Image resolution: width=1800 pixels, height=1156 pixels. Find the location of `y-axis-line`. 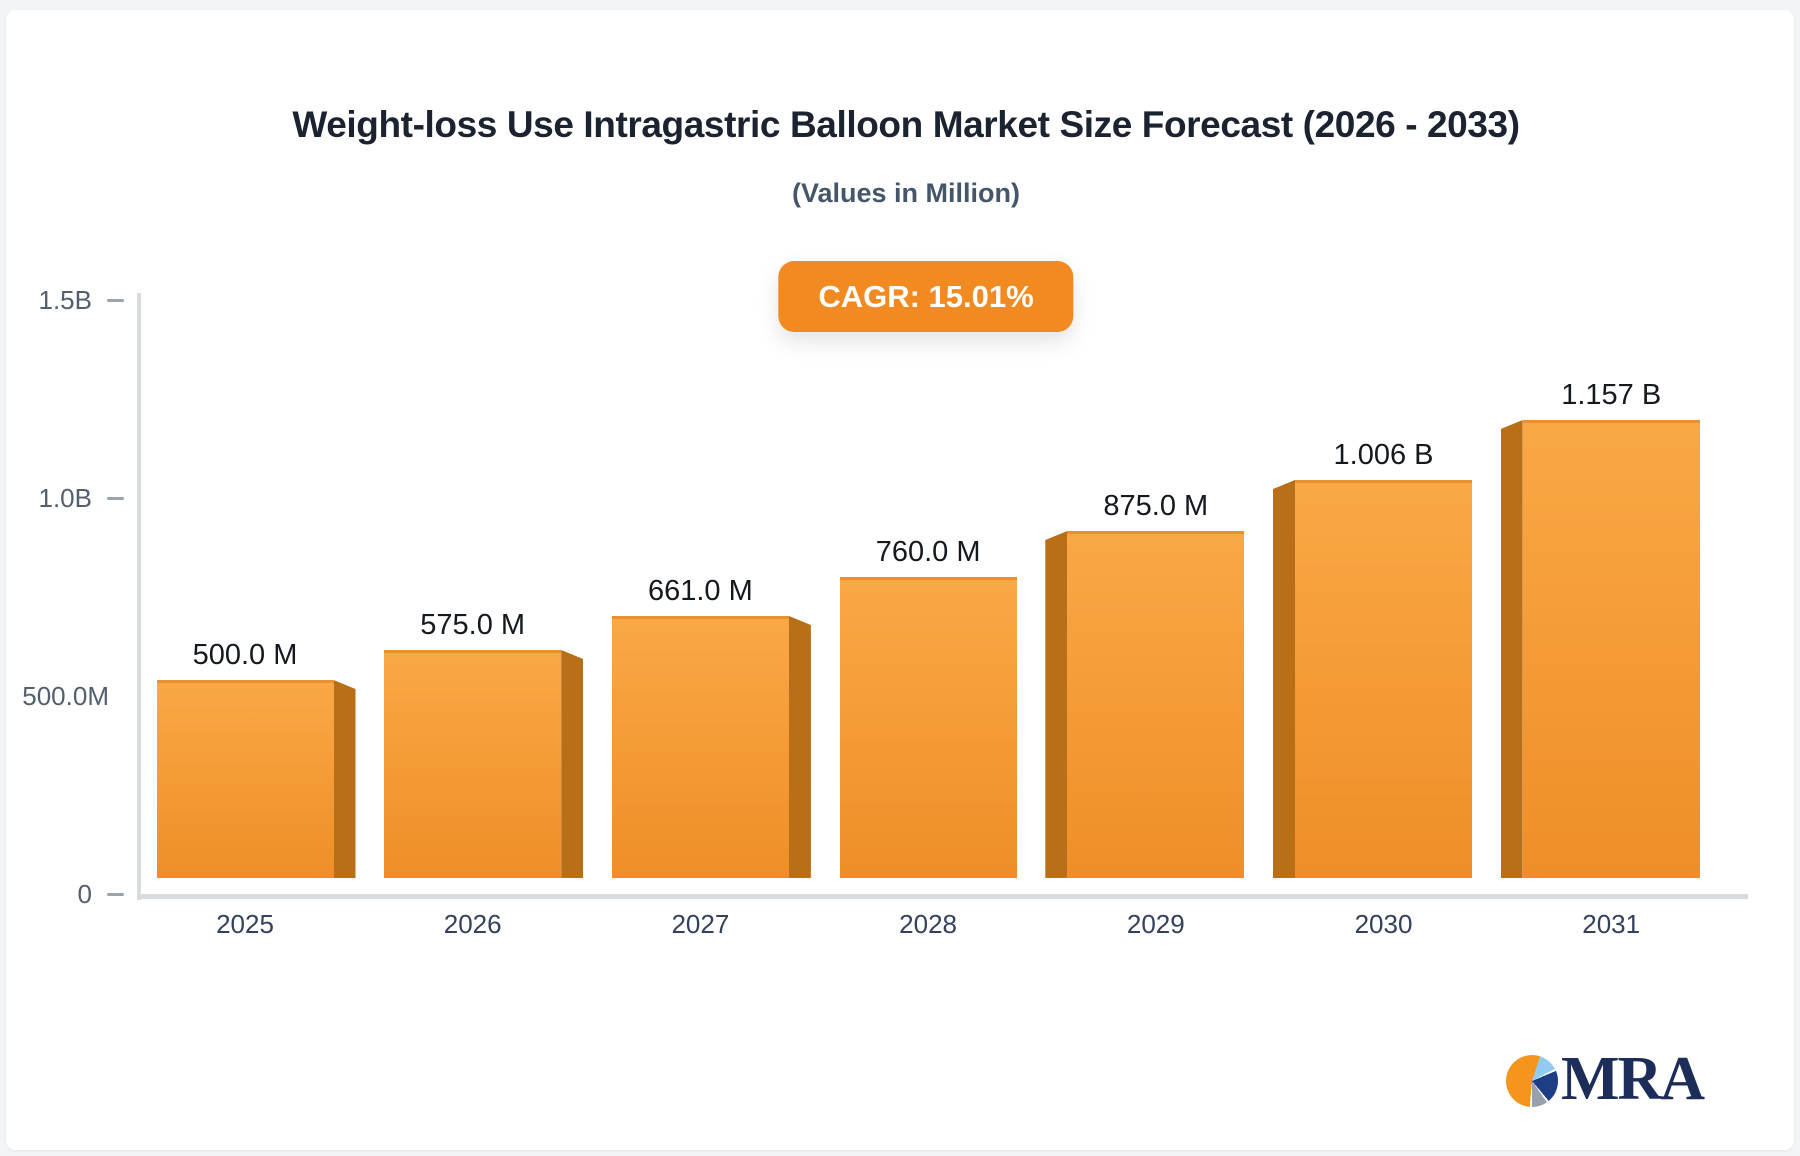

y-axis-line is located at coordinates (139, 596).